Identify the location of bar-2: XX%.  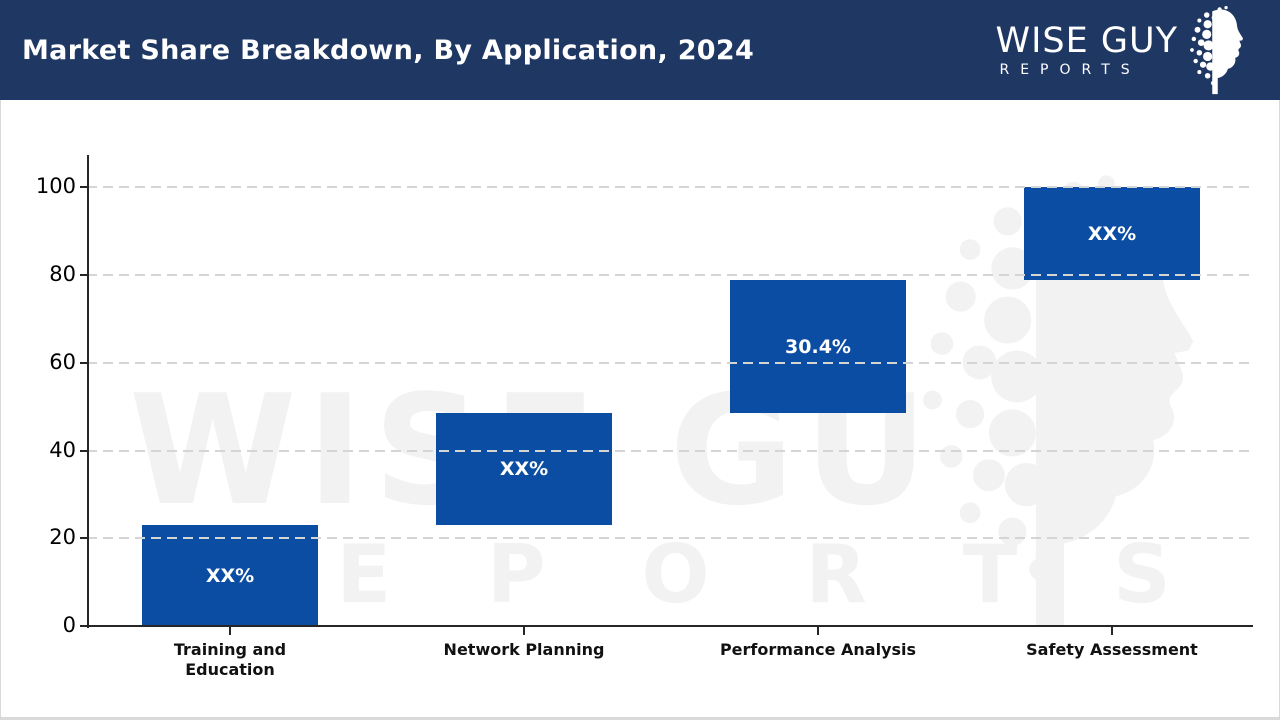
(524, 469).